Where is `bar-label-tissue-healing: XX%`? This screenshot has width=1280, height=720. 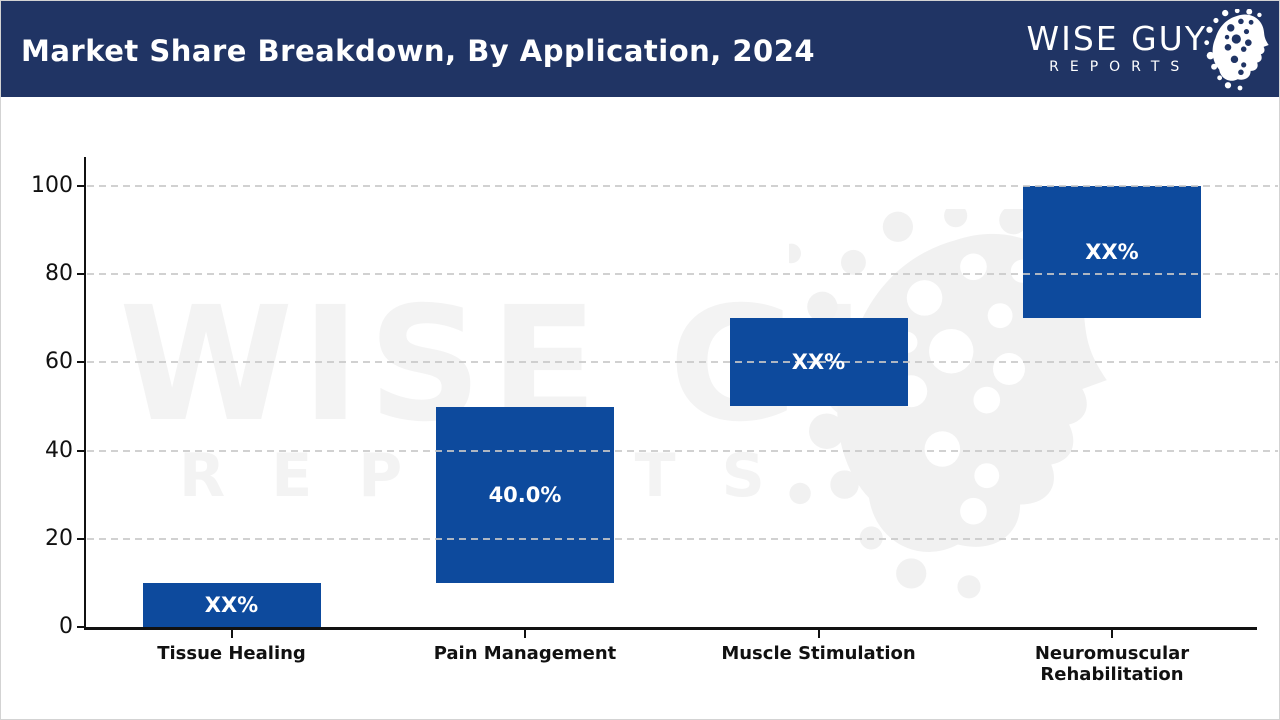
bar-label-tissue-healing: XX% is located at coordinates (231, 604).